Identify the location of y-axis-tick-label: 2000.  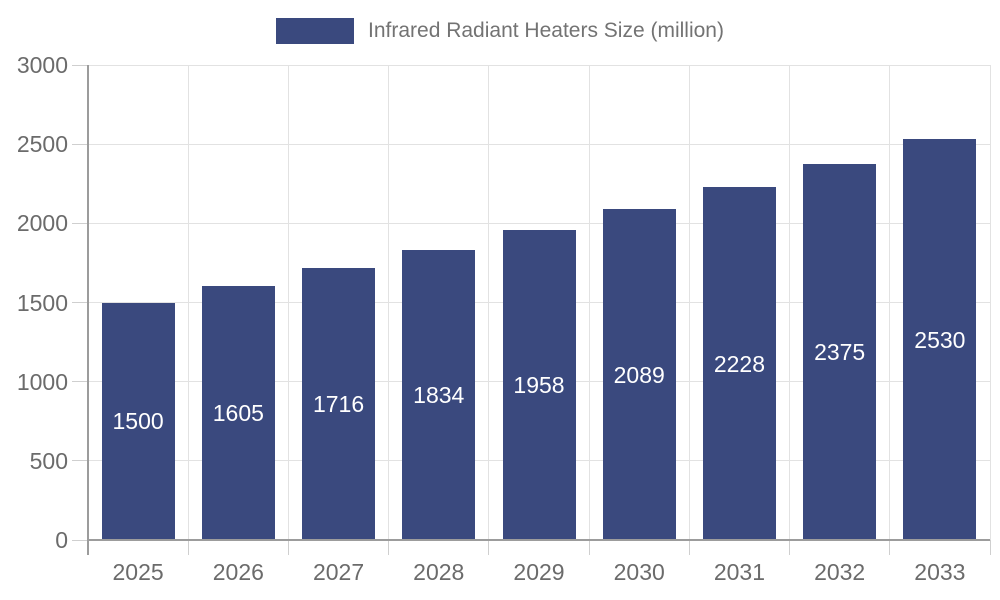
(42, 223).